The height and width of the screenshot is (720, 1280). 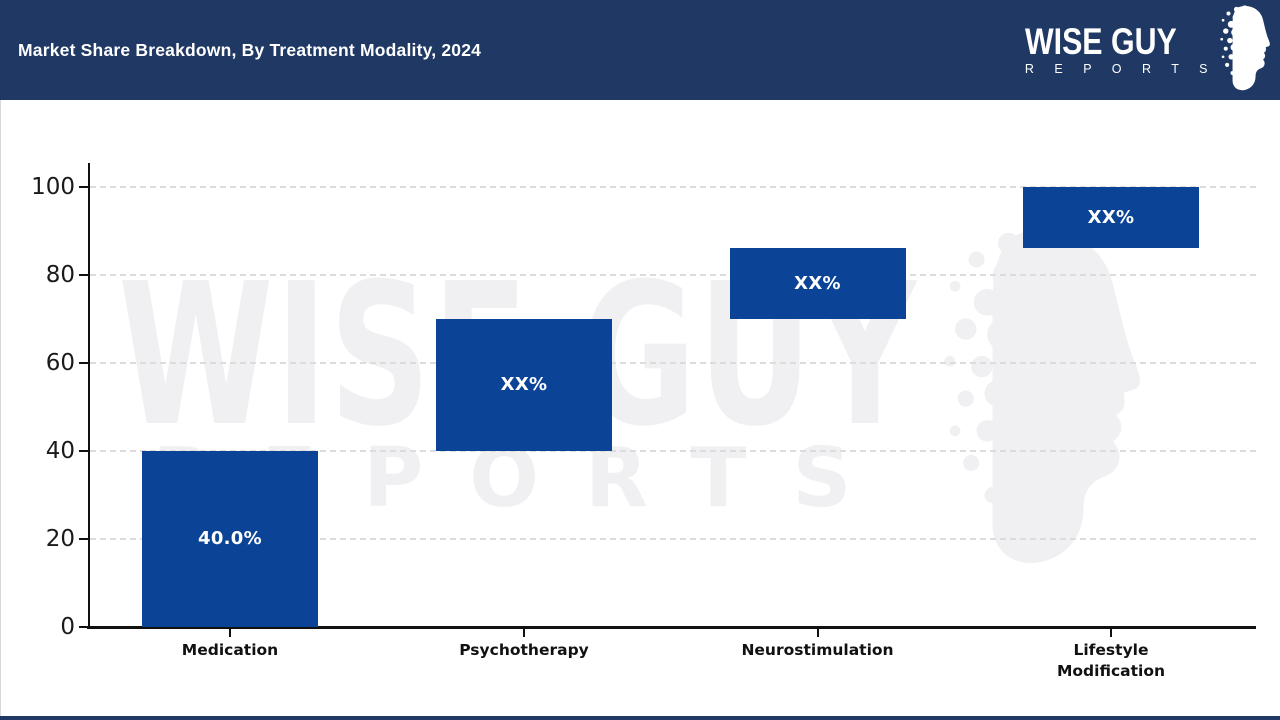 I want to click on bar-value-label-medication: 40.0%, so click(x=230, y=539).